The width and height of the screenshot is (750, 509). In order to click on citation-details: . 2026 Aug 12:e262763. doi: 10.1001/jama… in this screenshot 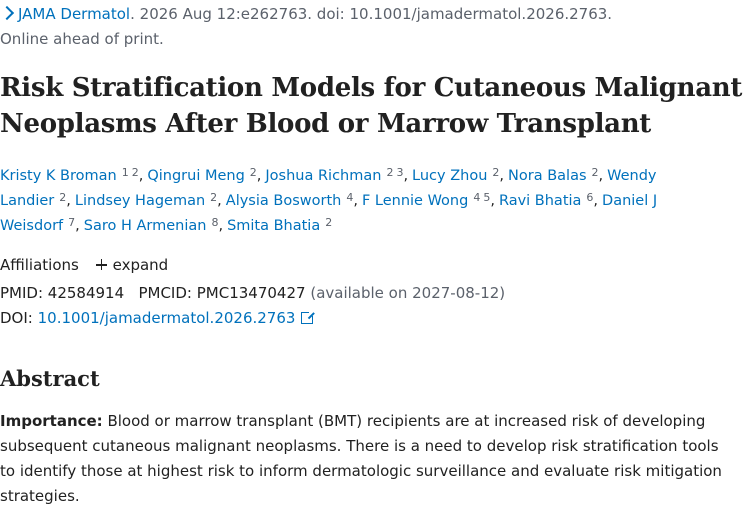, I will do `click(371, 14)`.